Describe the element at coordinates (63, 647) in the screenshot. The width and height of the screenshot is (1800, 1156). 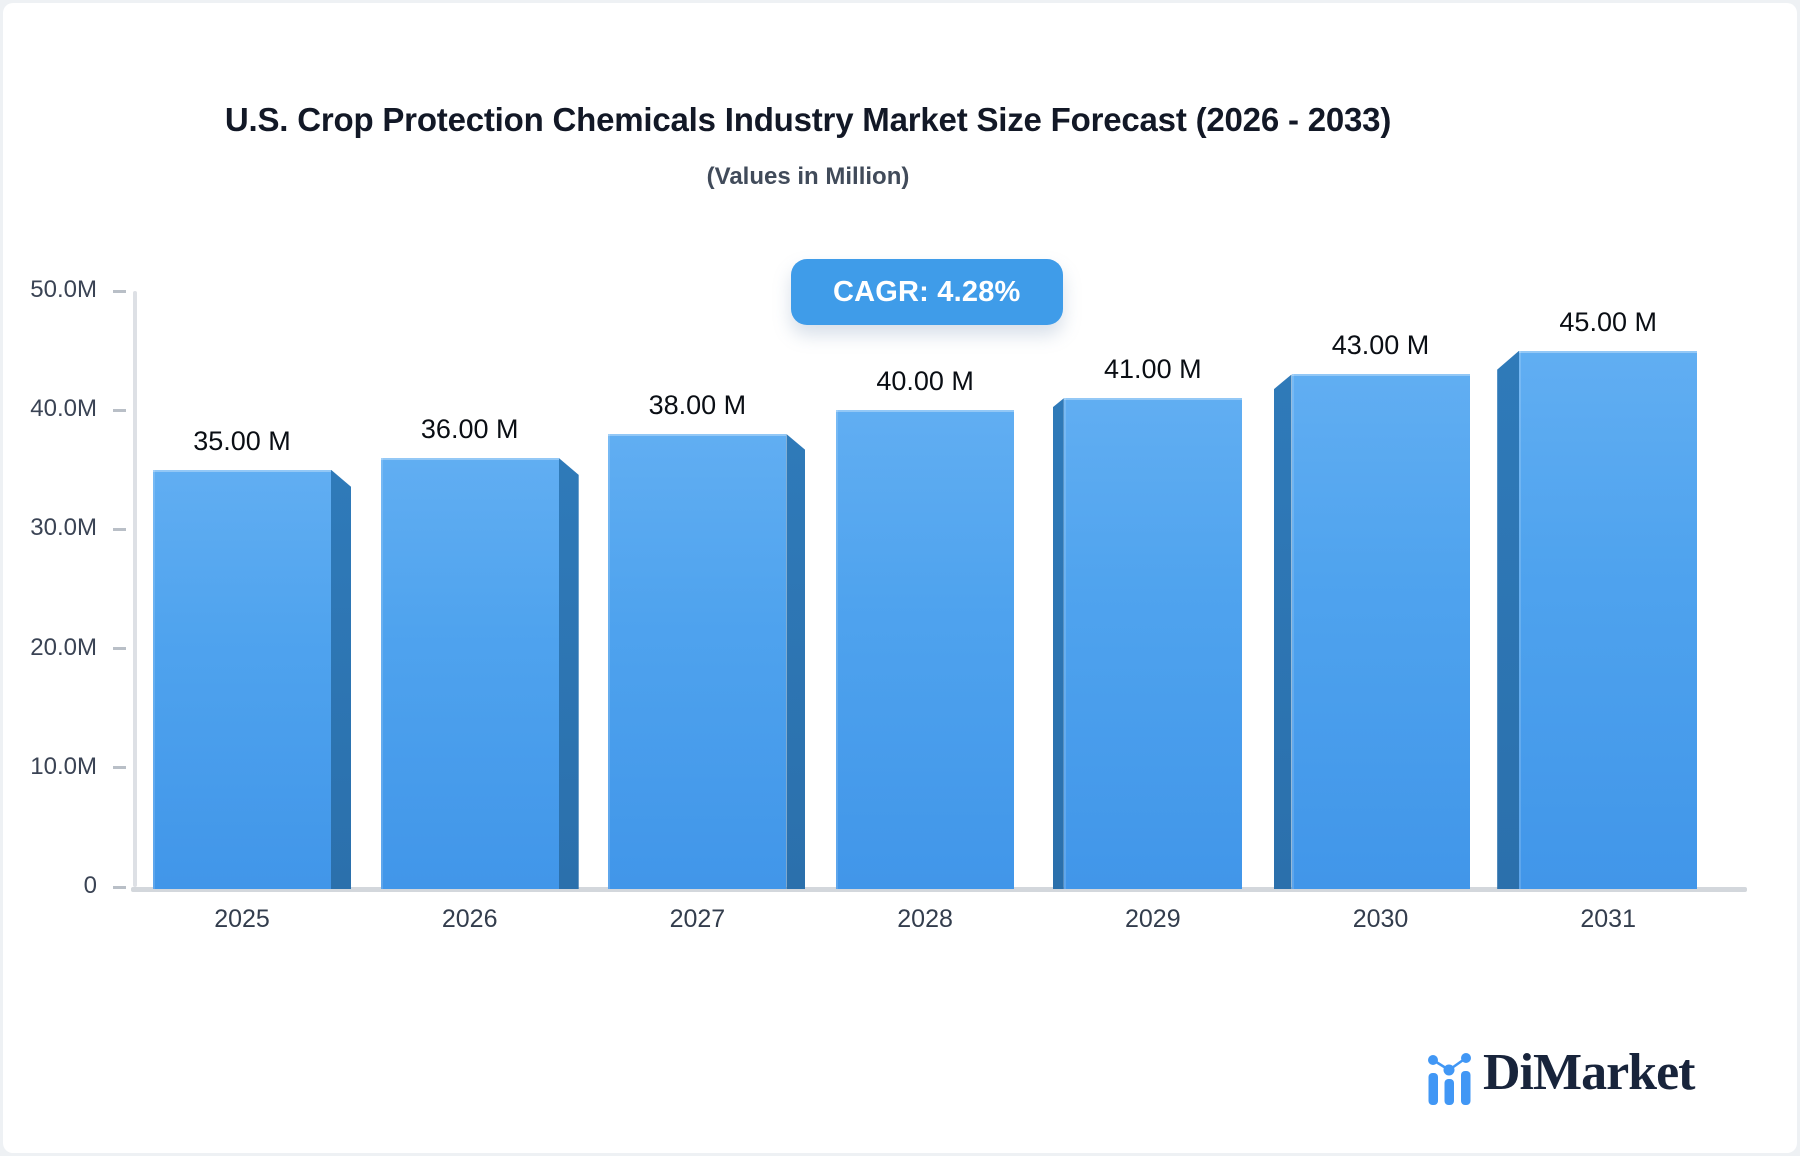
I see `y-tick-label: 20.0M` at that location.